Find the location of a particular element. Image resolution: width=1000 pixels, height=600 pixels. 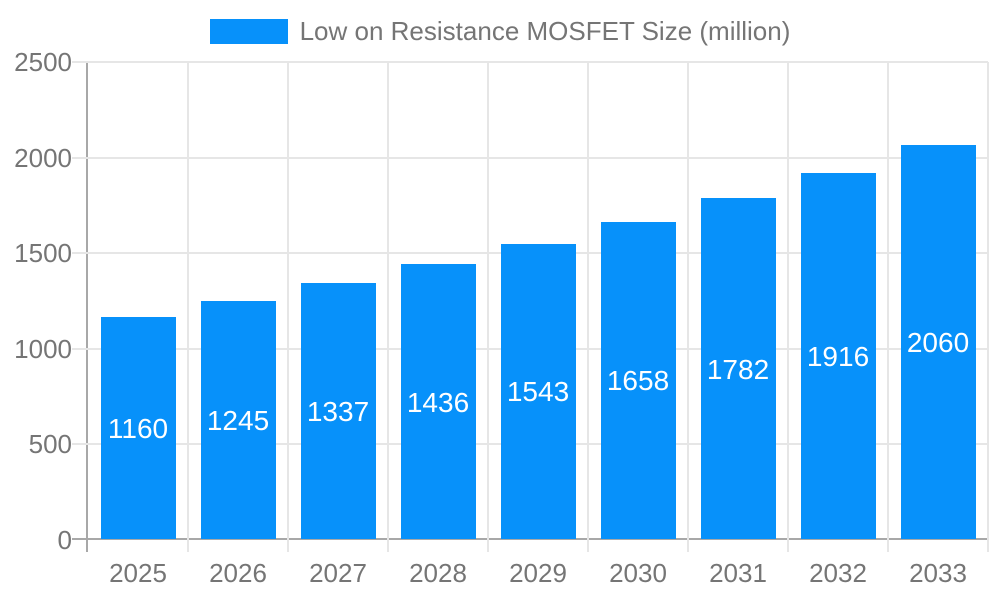

bar-2031 is located at coordinates (738, 368).